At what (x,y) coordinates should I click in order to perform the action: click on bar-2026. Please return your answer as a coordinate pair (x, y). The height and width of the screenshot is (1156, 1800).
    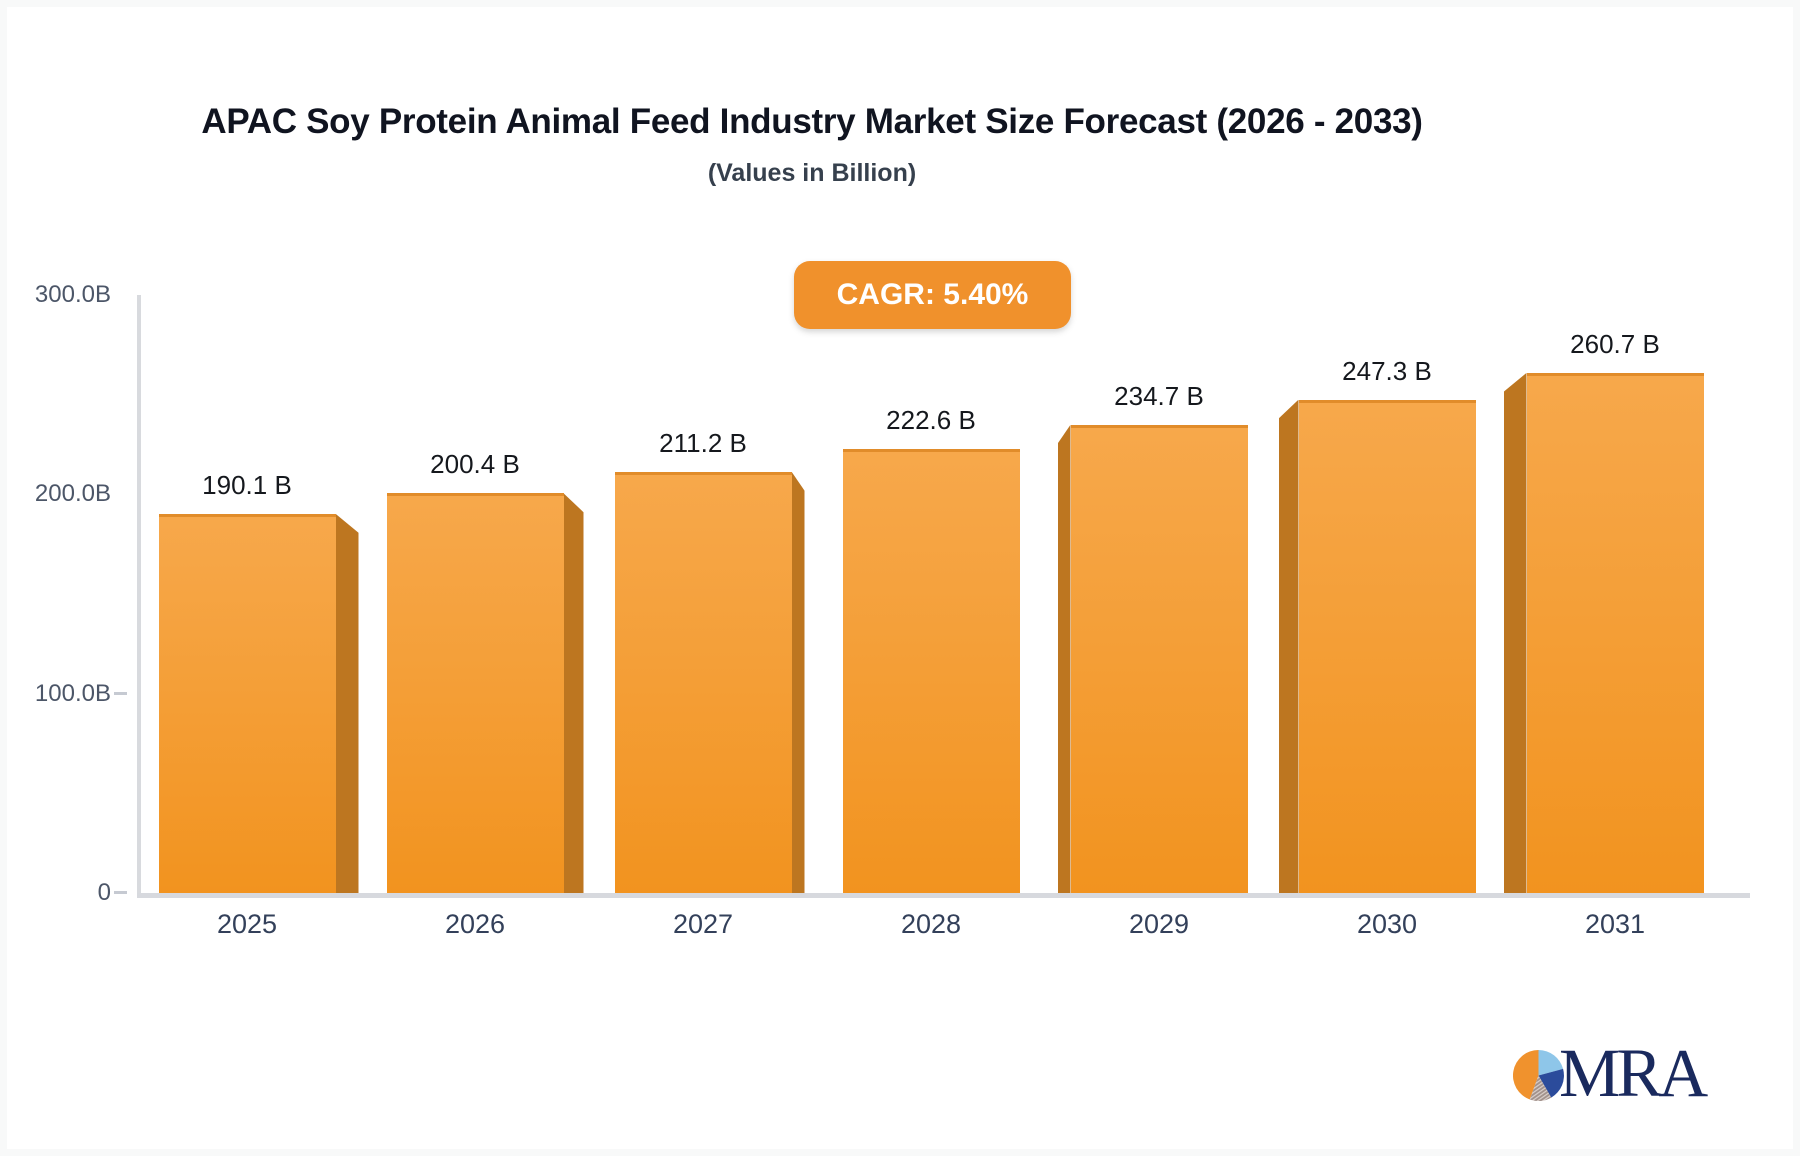
    Looking at the image, I should click on (475, 693).